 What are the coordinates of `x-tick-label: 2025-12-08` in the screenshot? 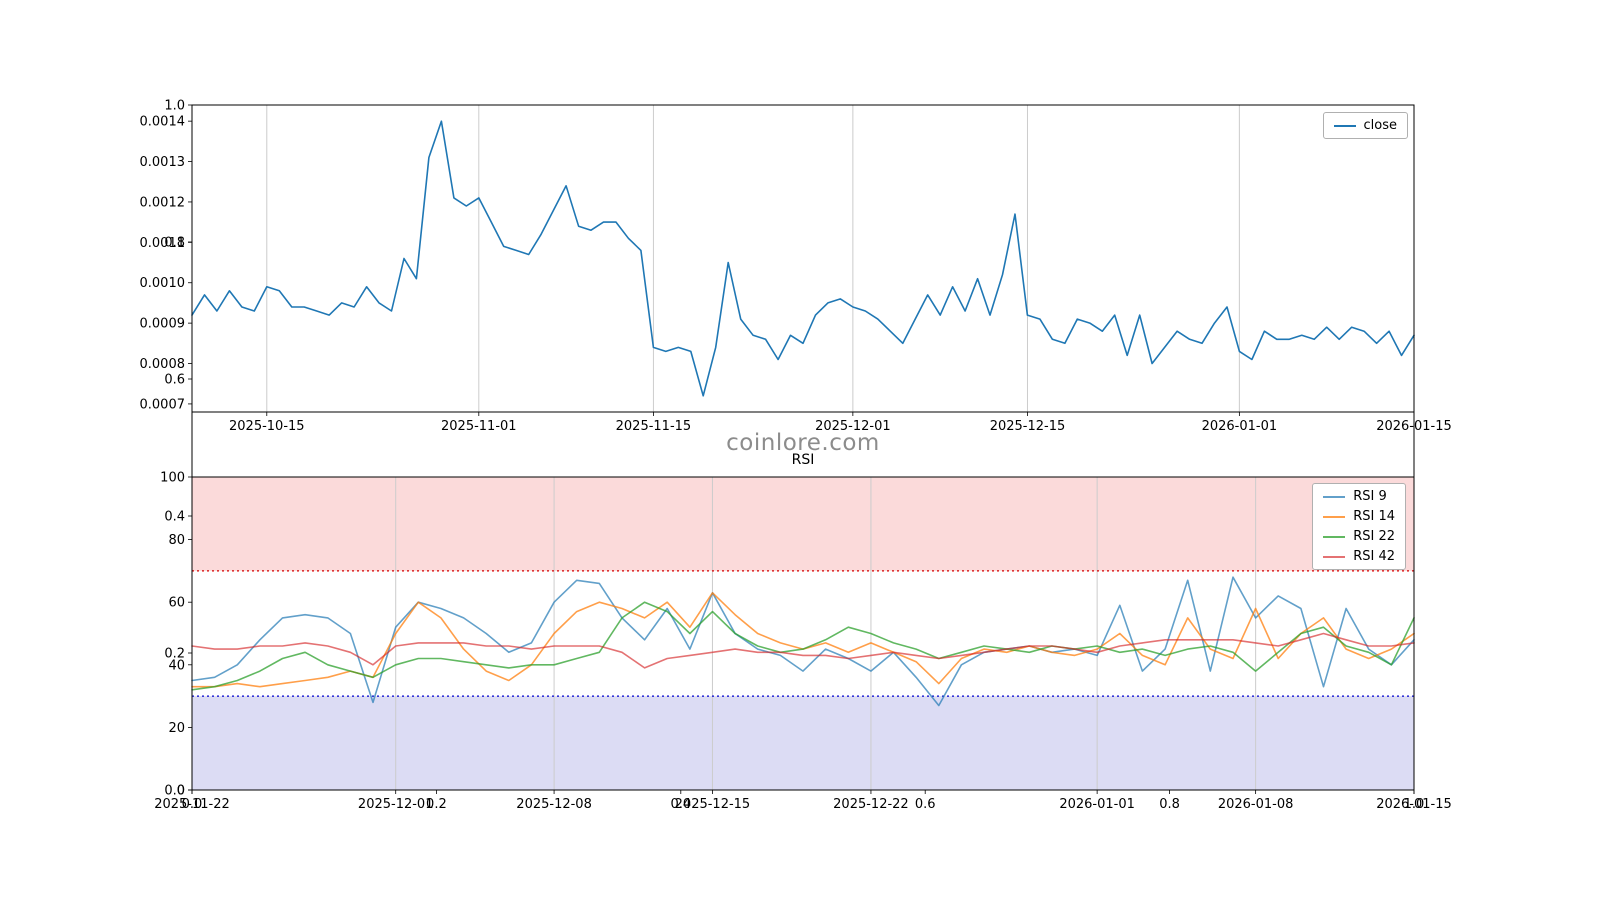 It's located at (554, 804).